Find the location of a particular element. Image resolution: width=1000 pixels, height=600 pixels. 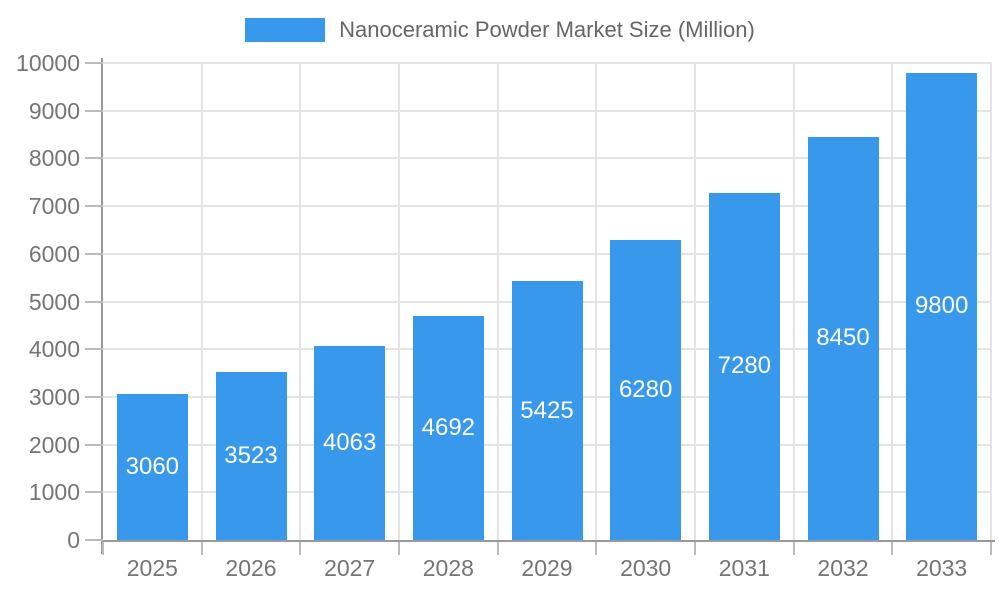

y-axis-label: 7000 is located at coordinates (54, 206).